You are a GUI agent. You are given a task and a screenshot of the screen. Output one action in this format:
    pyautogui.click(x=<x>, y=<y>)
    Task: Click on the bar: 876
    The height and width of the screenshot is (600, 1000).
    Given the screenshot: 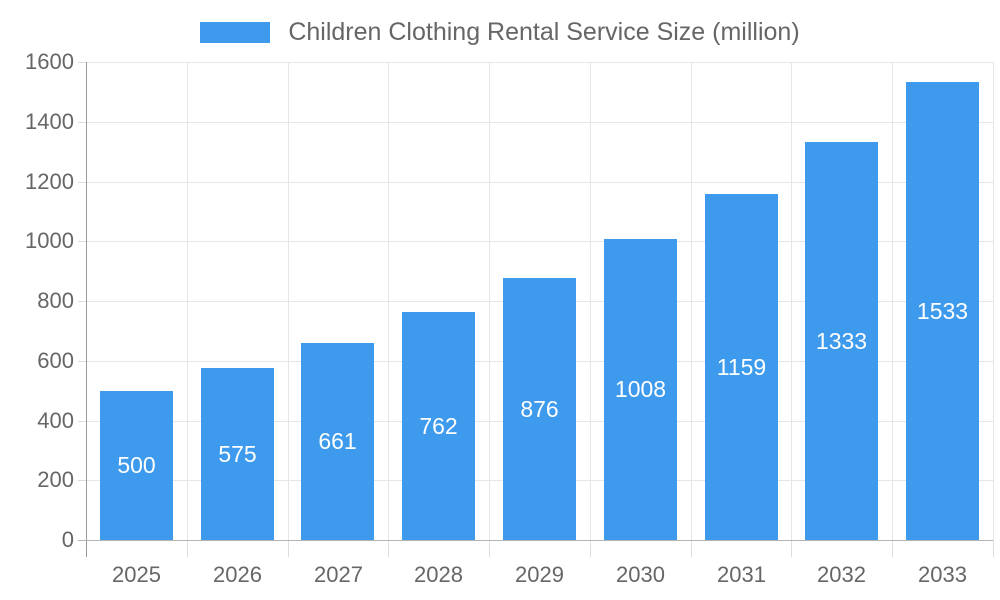 What is the action you would take?
    pyautogui.click(x=539, y=409)
    